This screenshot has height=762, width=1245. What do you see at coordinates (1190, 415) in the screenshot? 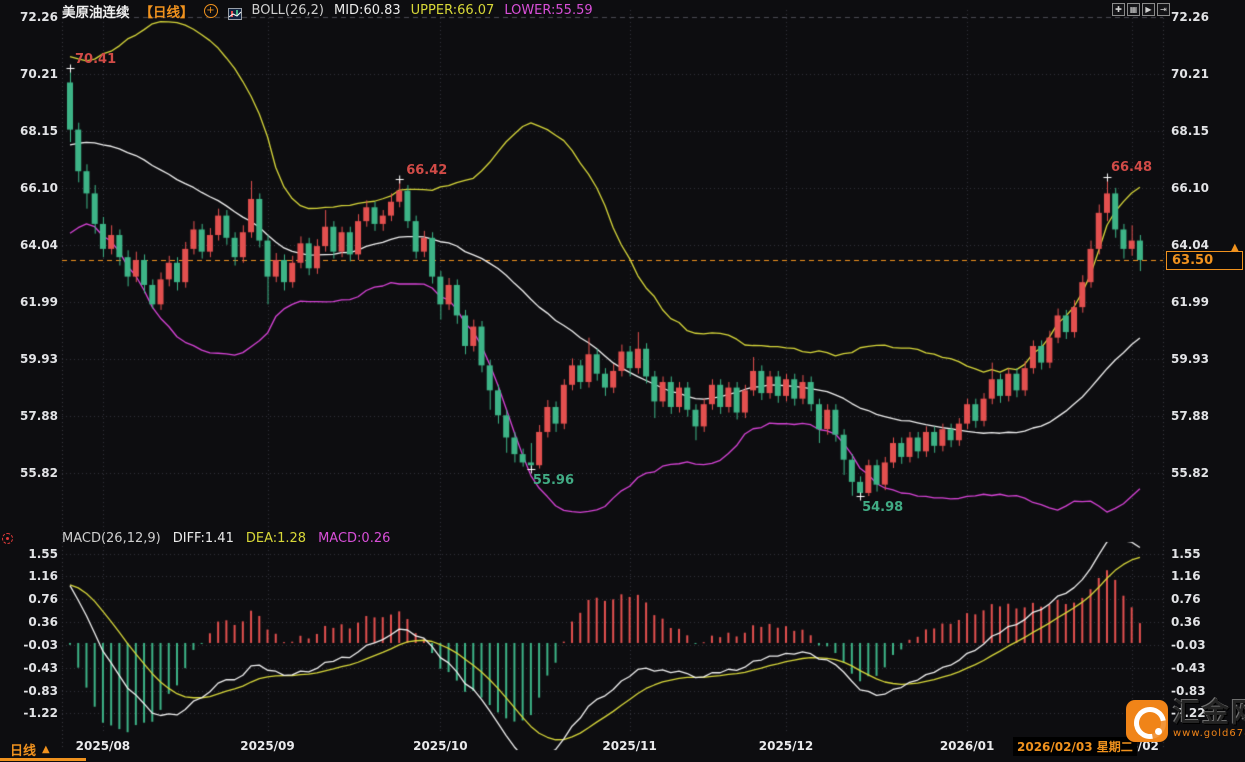
I see `price-axis-label-right: 57.88` at bounding box center [1190, 415].